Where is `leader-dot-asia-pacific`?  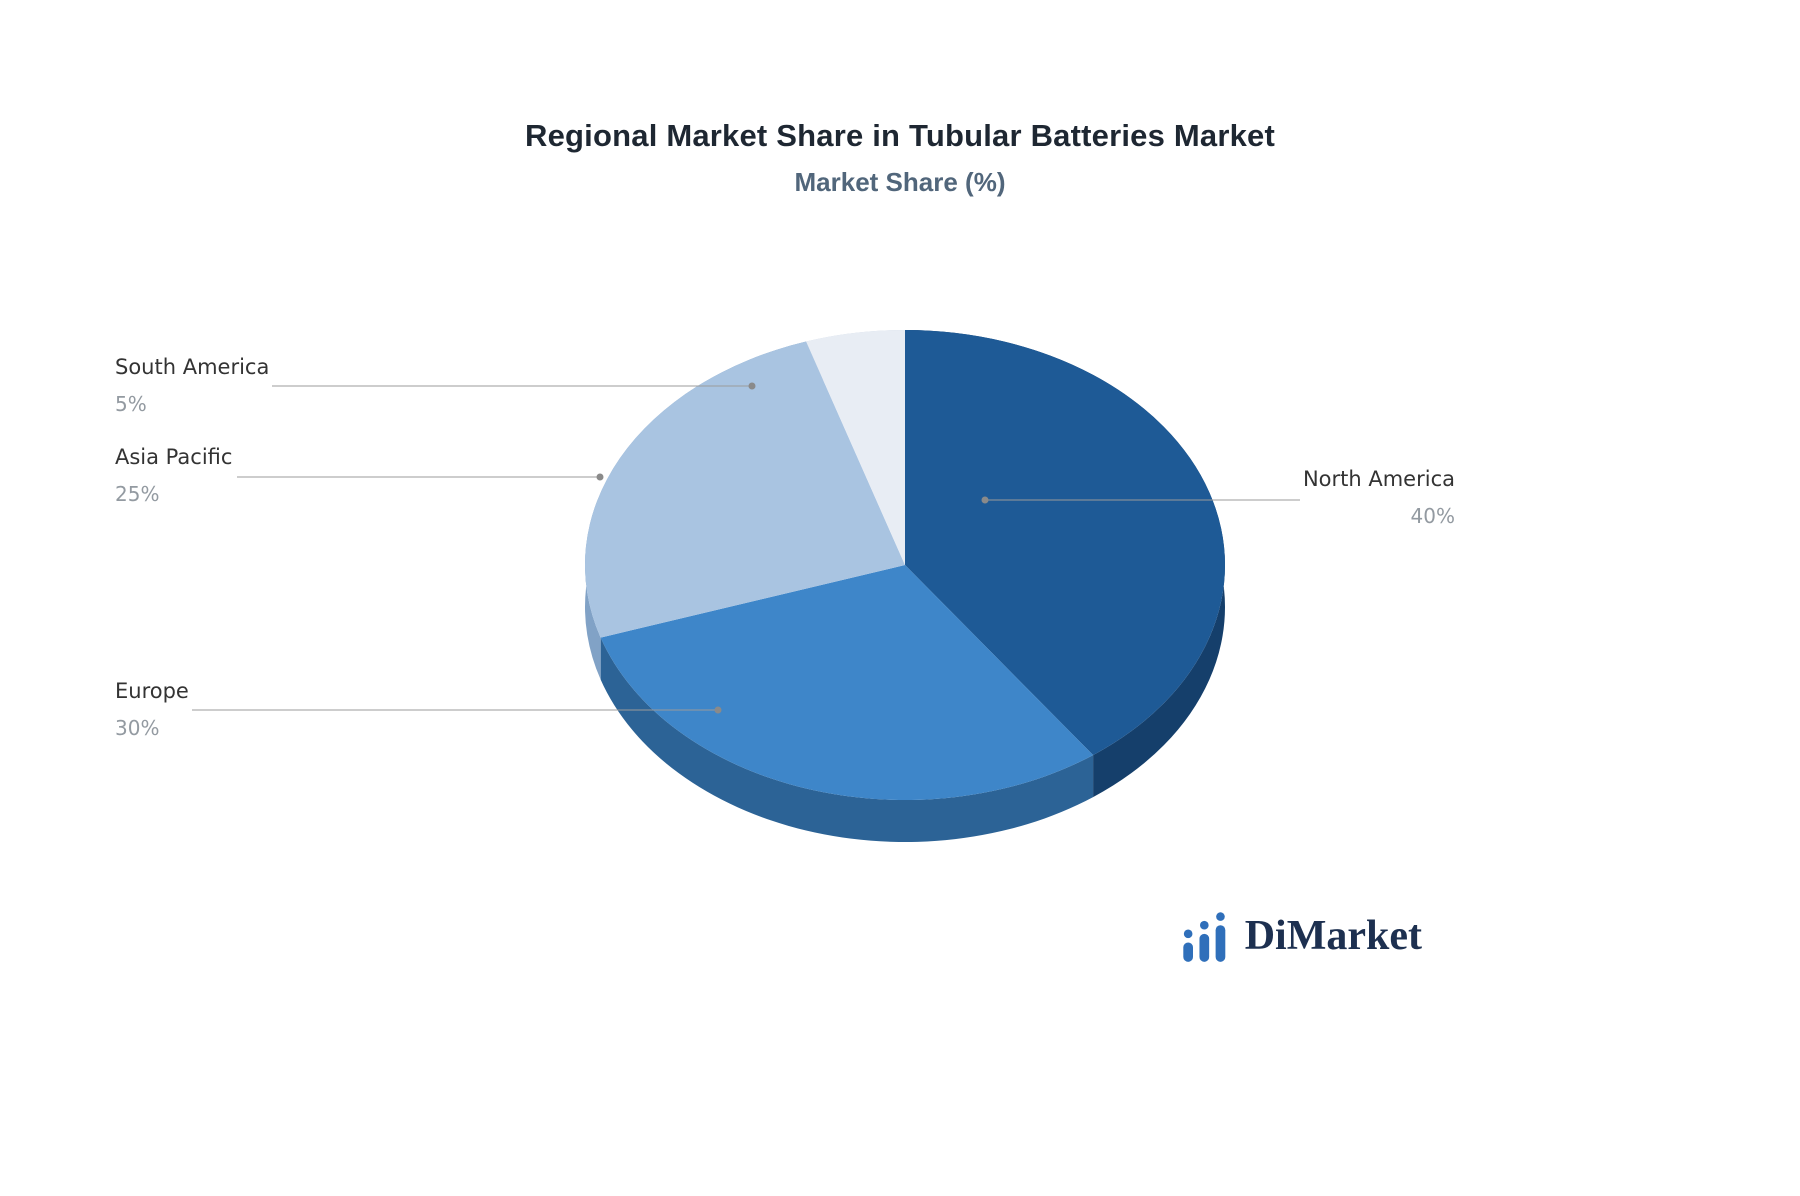 leader-dot-asia-pacific is located at coordinates (600, 477).